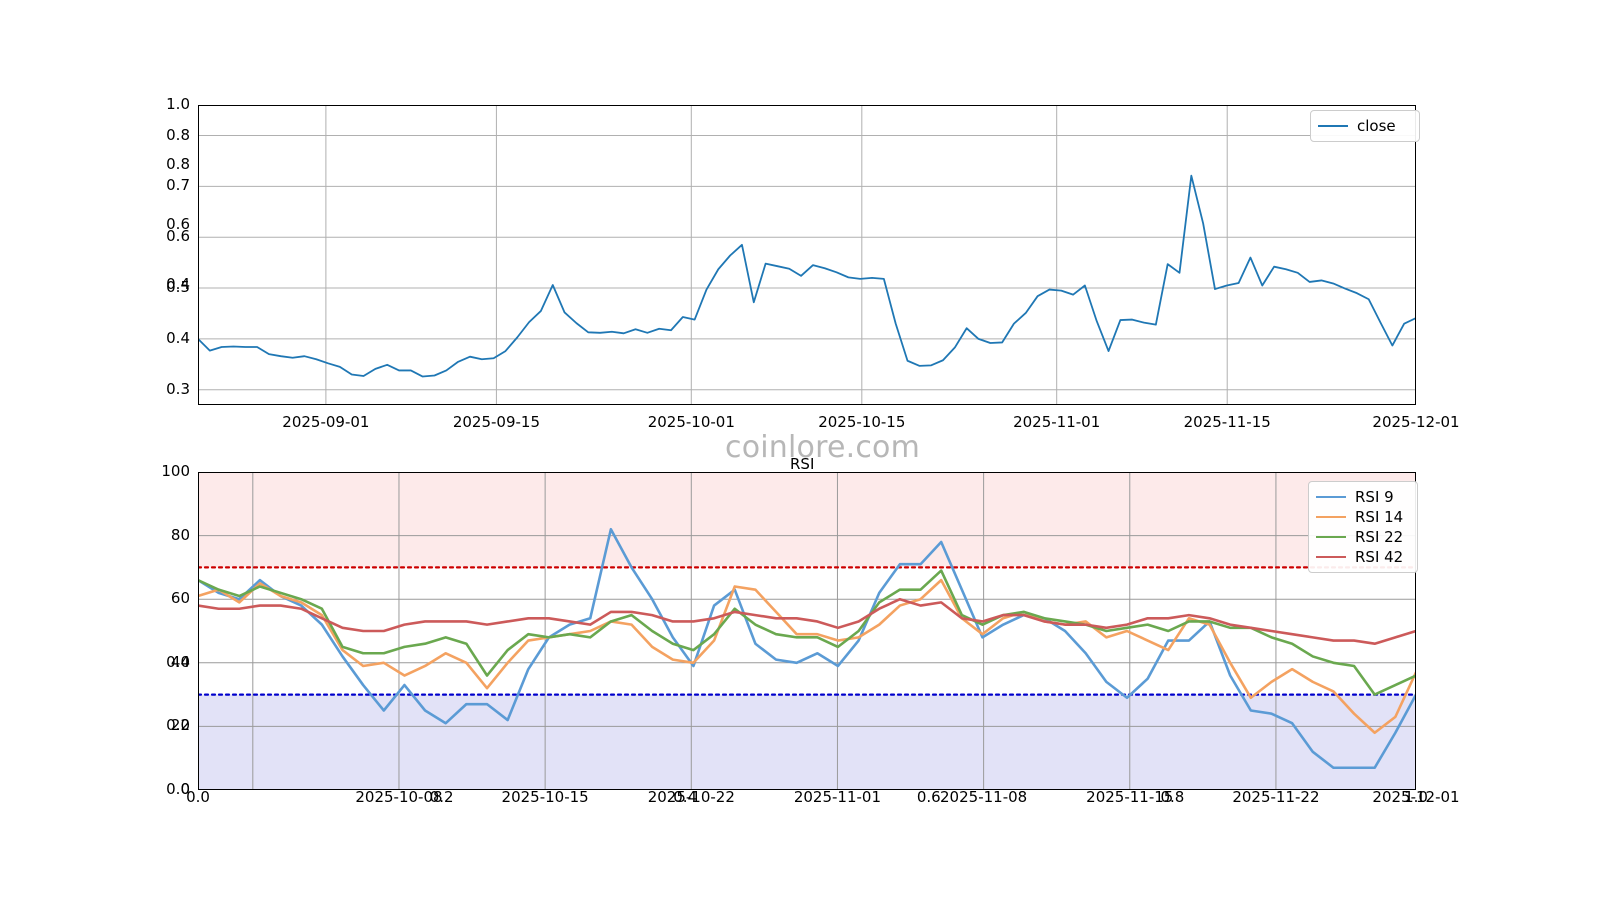 This screenshot has height=900, width=1600. I want to click on legend-item-rsi-14: RSI 14, so click(1362, 517).